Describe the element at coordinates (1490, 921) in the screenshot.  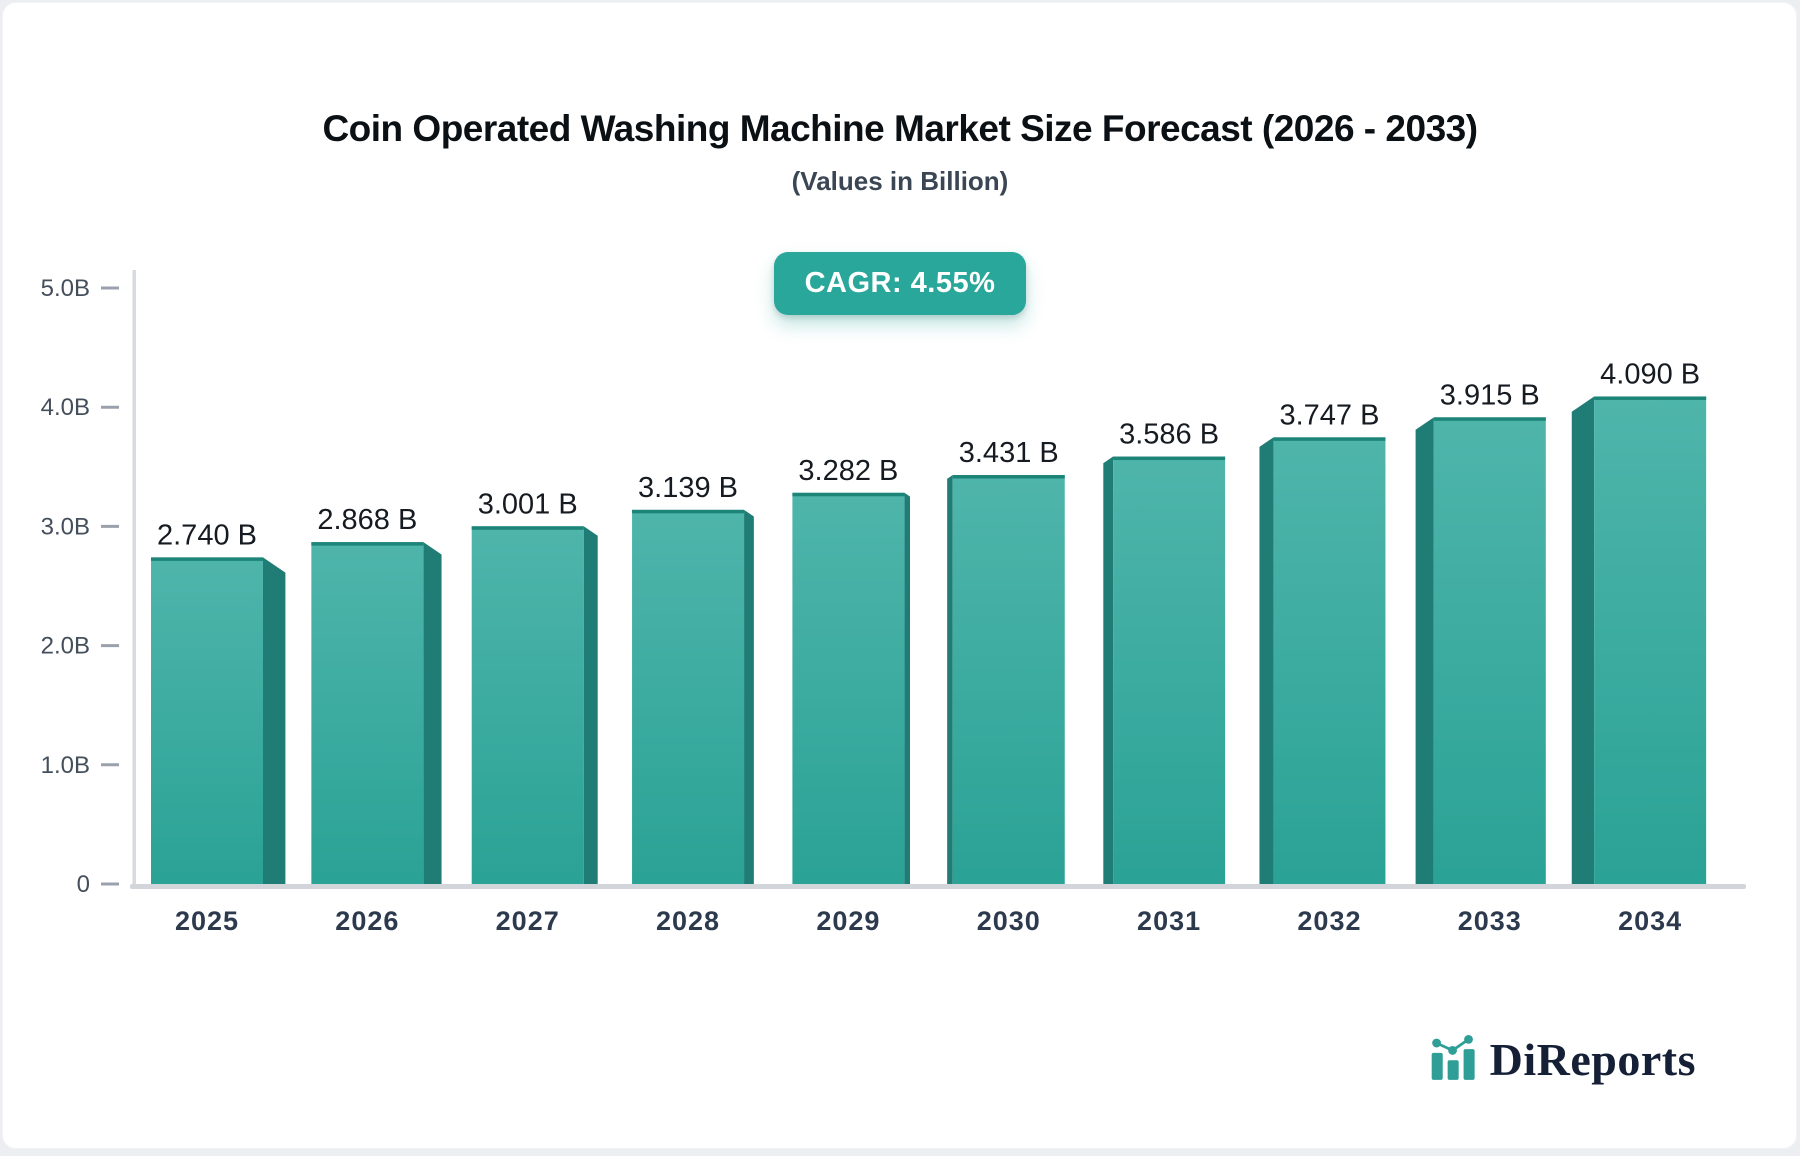
I see `x-tick-label-2033: 2033` at that location.